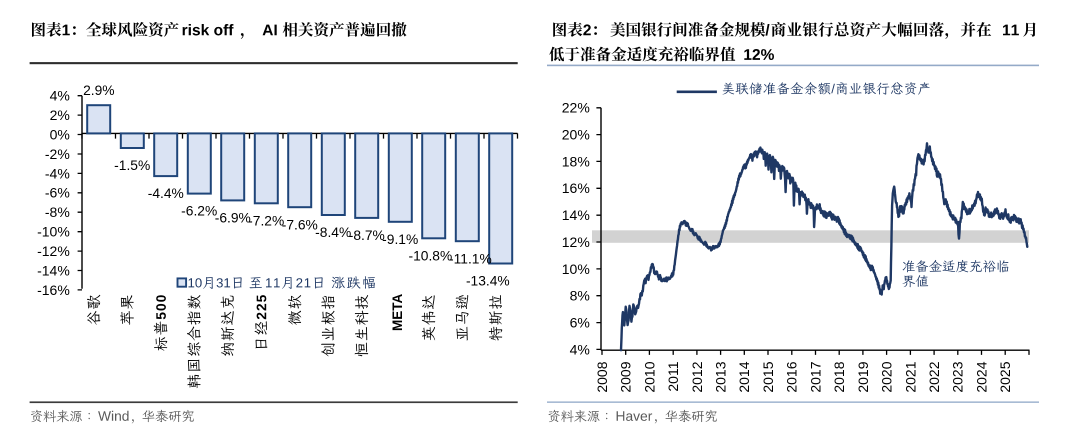  I want to click on svg-text: META, so click(397, 311).